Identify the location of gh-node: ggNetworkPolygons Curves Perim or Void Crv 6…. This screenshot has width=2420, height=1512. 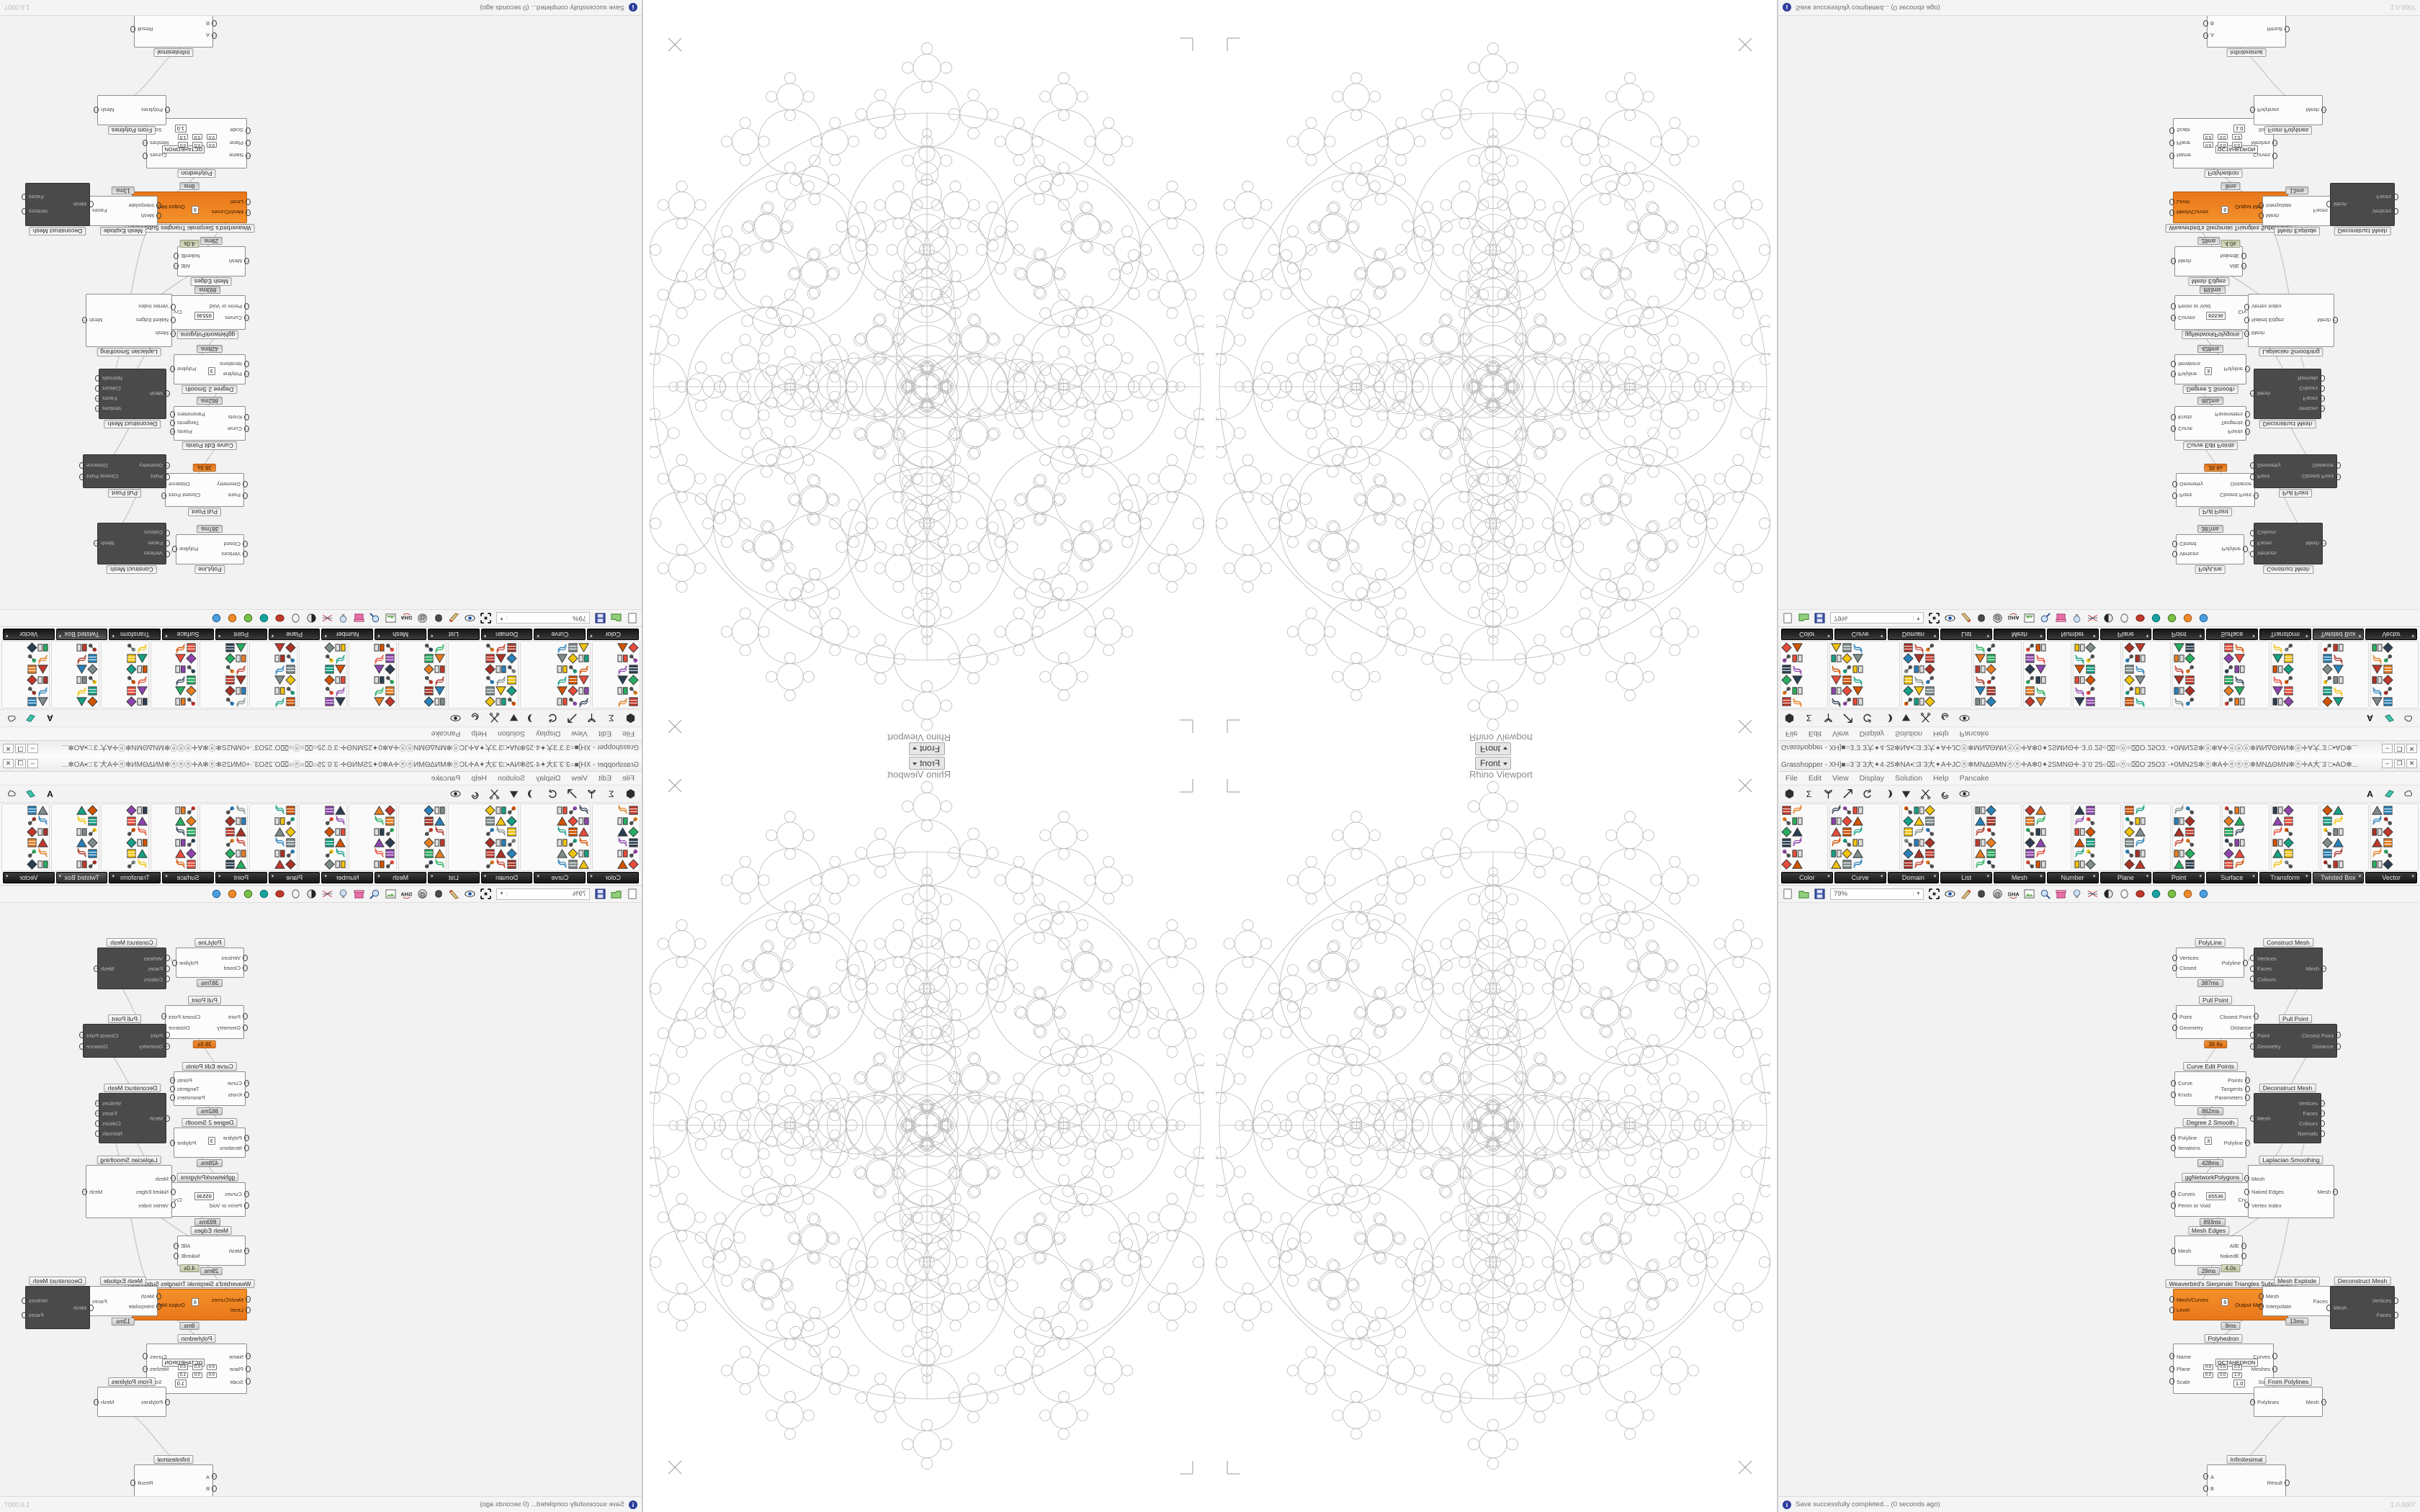
(2212, 312).